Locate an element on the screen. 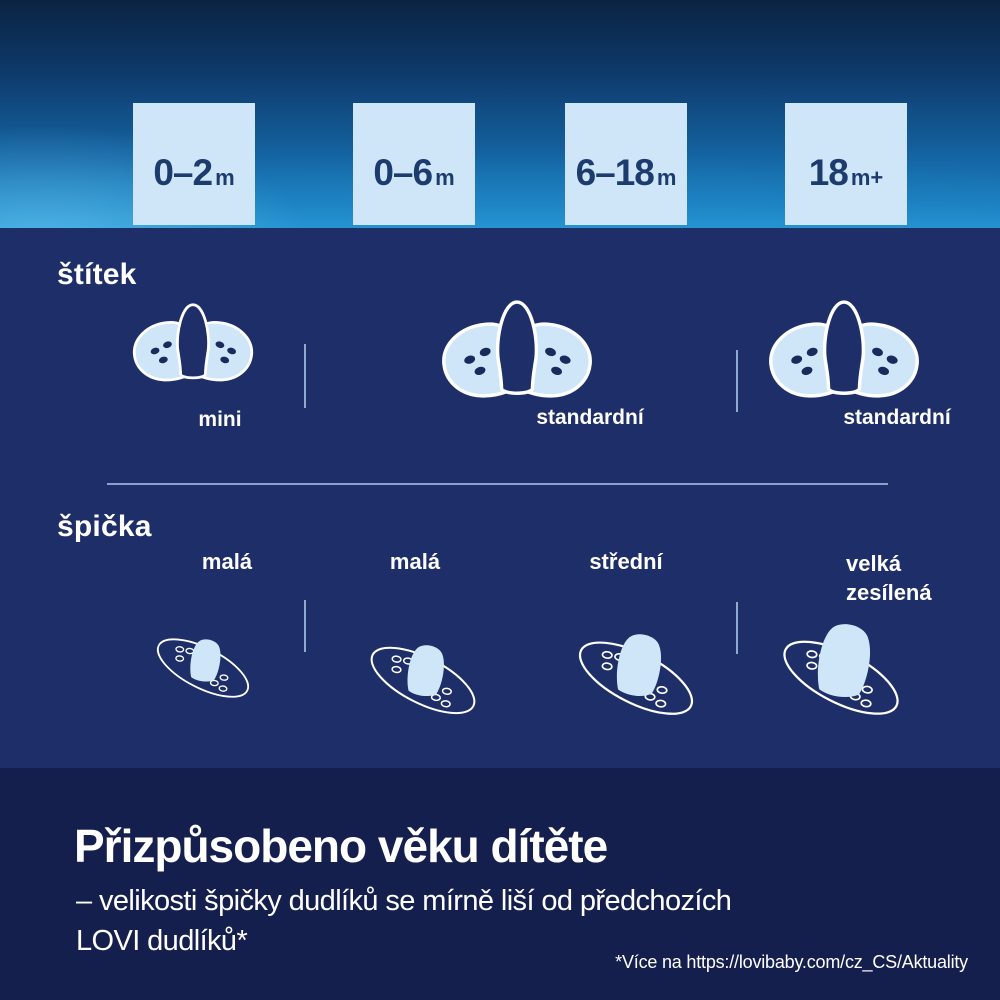 The height and width of the screenshot is (1000, 1000). tip-size-label-line2: zesílená is located at coordinates (889, 592).